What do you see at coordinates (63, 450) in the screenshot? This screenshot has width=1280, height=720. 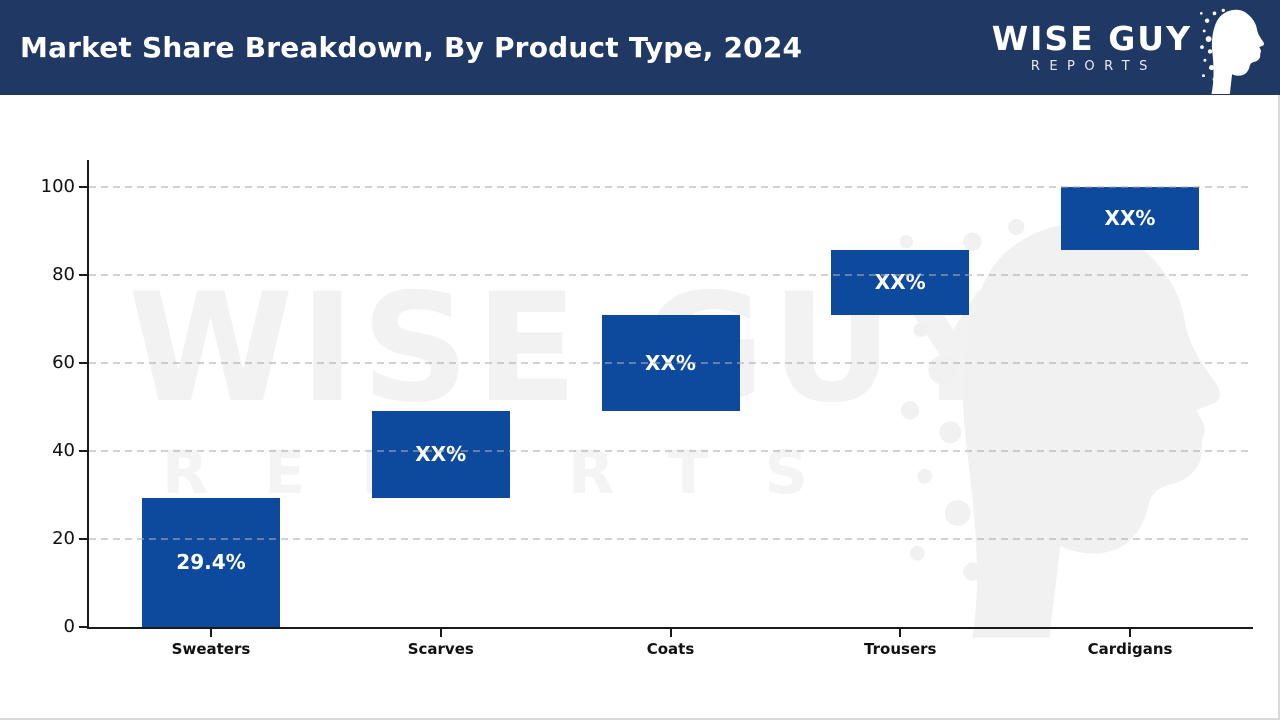 I see `y-tick-label: 40` at bounding box center [63, 450].